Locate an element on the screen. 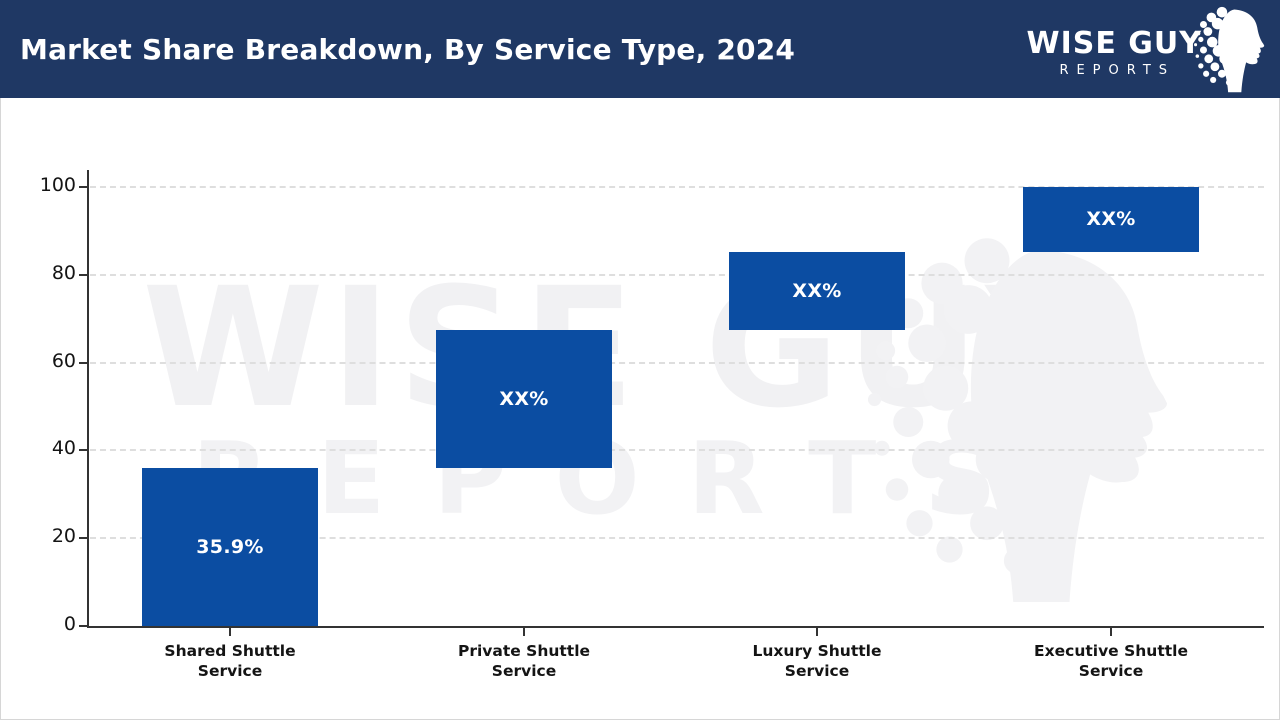 The height and width of the screenshot is (720, 1280). bar-segment: 35.9% is located at coordinates (230, 547).